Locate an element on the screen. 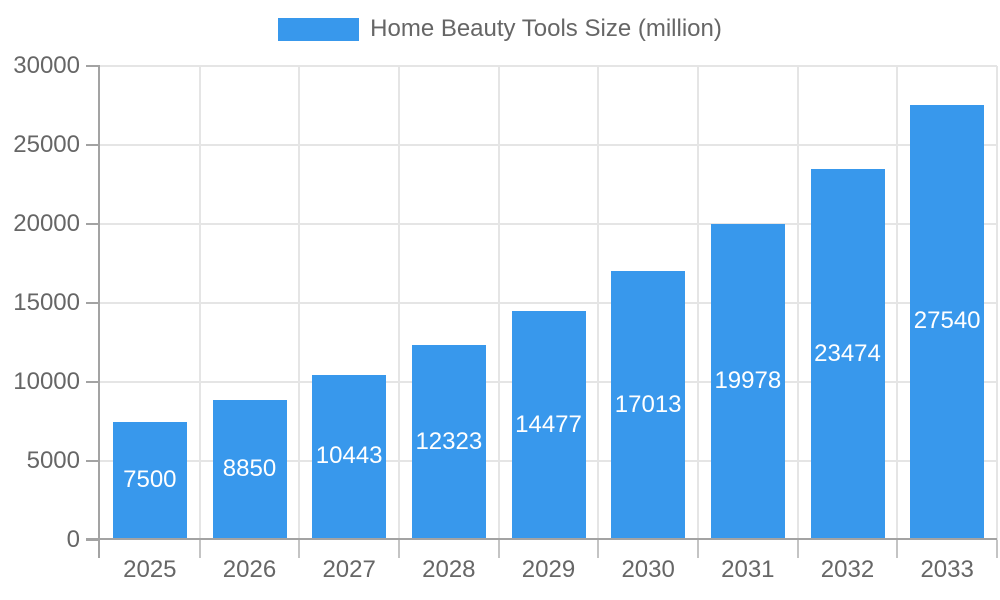 The height and width of the screenshot is (600, 1000). bar: 10443 is located at coordinates (349, 456).